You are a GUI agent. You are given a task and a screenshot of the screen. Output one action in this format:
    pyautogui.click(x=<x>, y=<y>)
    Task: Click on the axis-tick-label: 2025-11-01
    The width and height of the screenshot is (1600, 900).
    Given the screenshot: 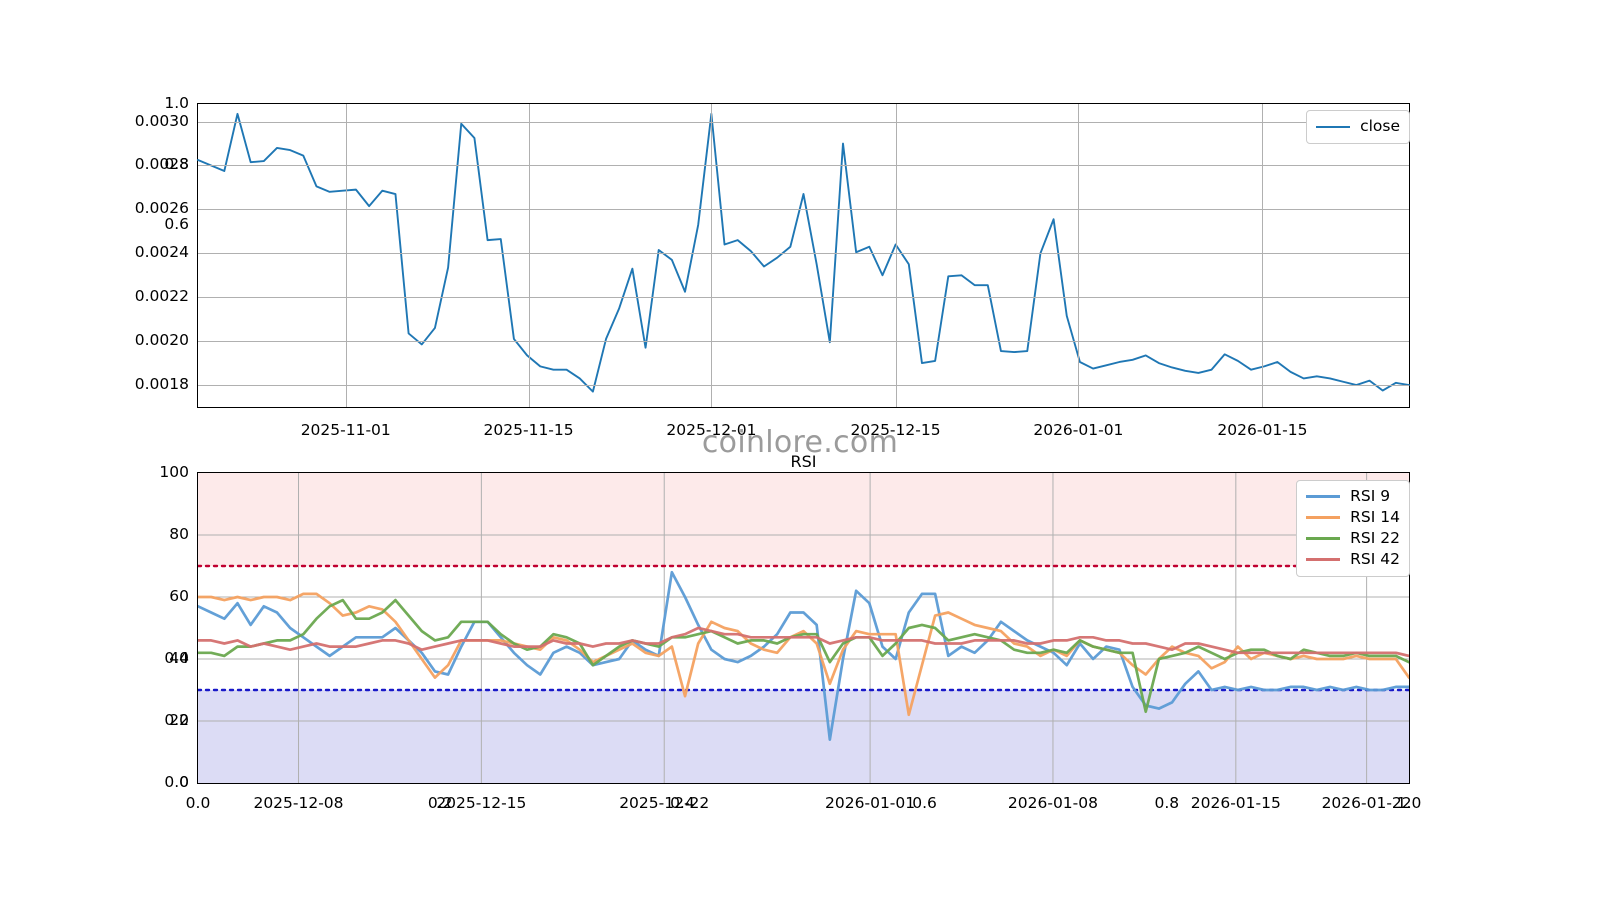 What is the action you would take?
    pyautogui.click(x=345, y=430)
    